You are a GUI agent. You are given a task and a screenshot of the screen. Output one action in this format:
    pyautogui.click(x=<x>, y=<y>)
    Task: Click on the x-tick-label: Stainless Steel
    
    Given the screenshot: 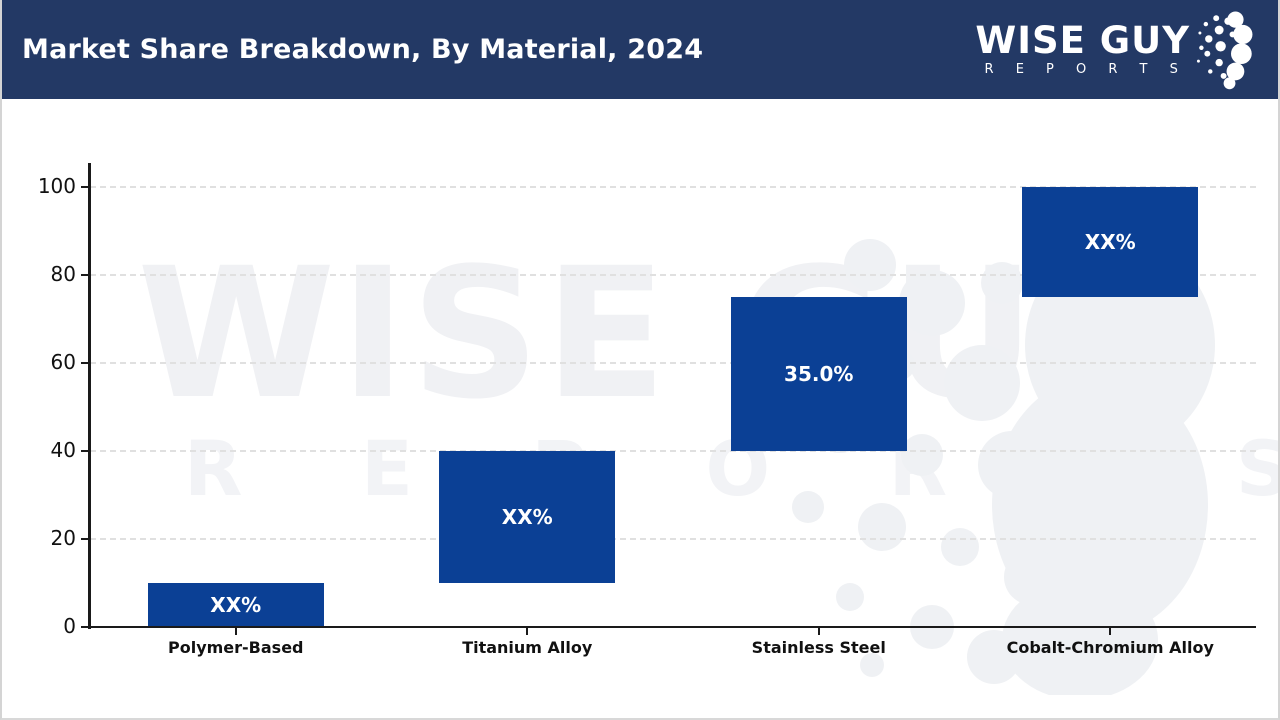 What is the action you would take?
    pyautogui.click(x=818, y=647)
    